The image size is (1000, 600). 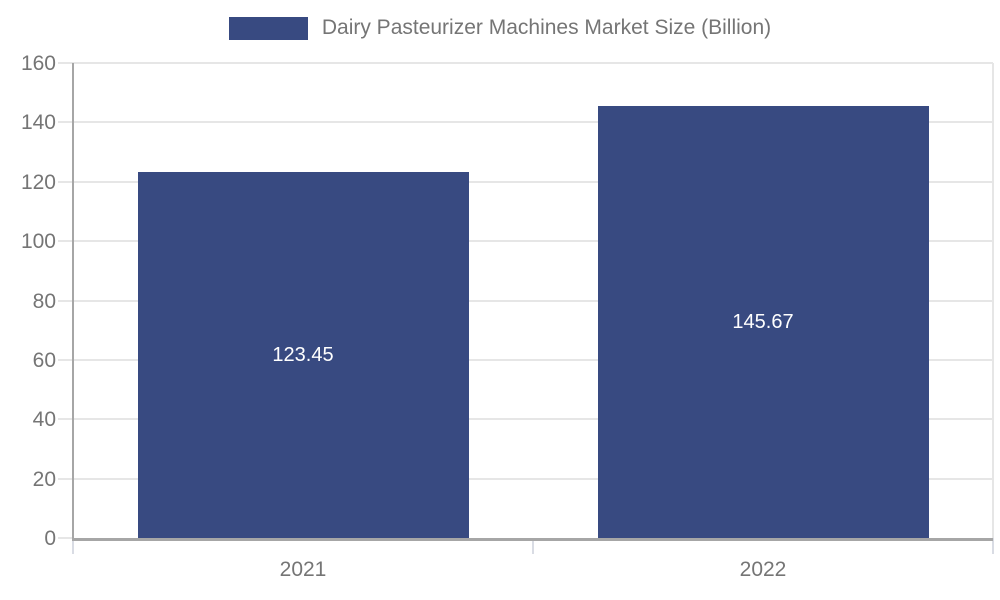 I want to click on x-axis-label: 2021, so click(x=303, y=569).